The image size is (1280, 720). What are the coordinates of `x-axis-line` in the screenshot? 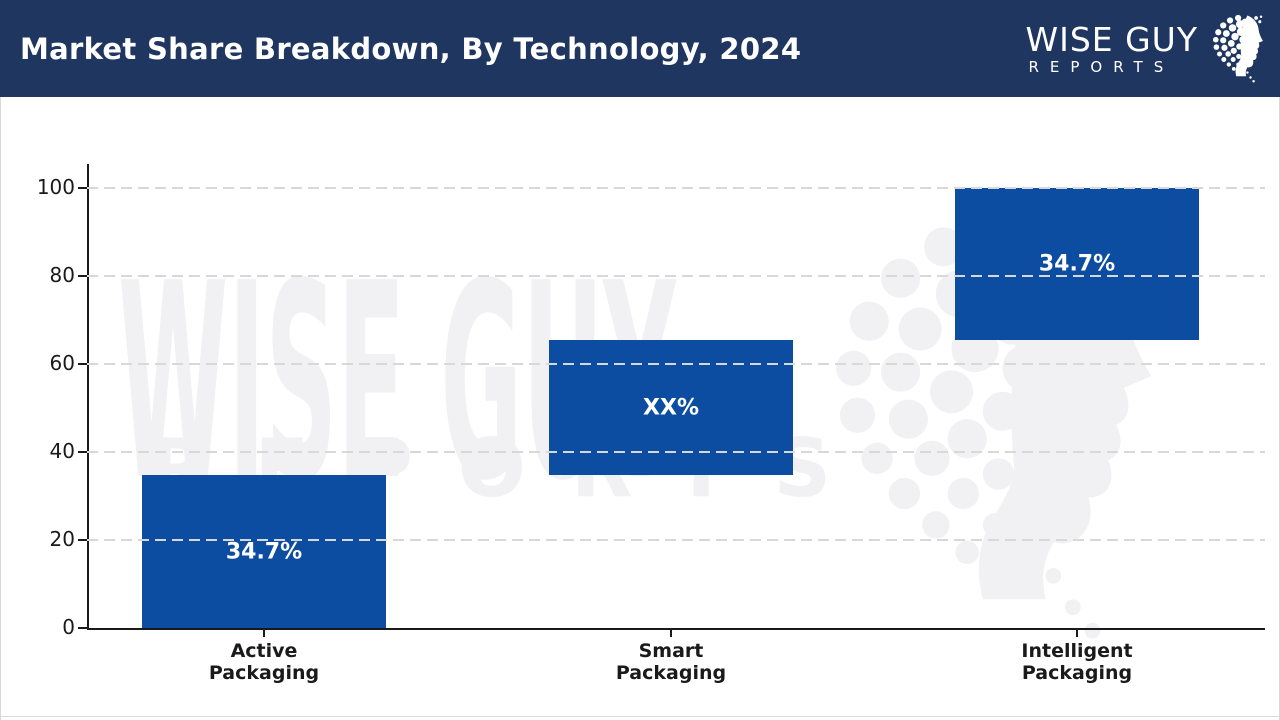 It's located at (676, 629).